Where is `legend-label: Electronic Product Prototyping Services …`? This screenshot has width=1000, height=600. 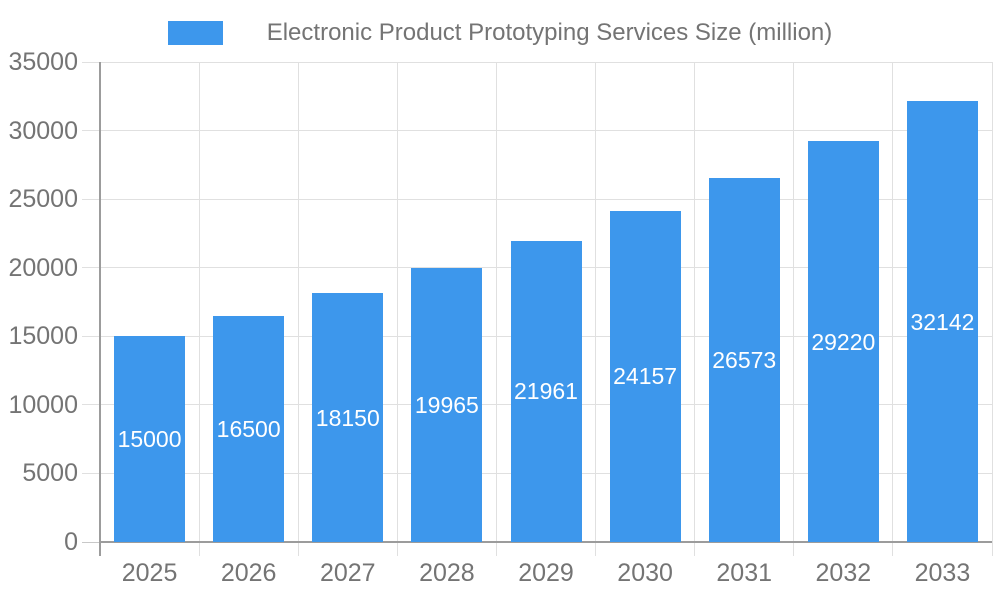 legend-label: Electronic Product Prototyping Services … is located at coordinates (549, 32).